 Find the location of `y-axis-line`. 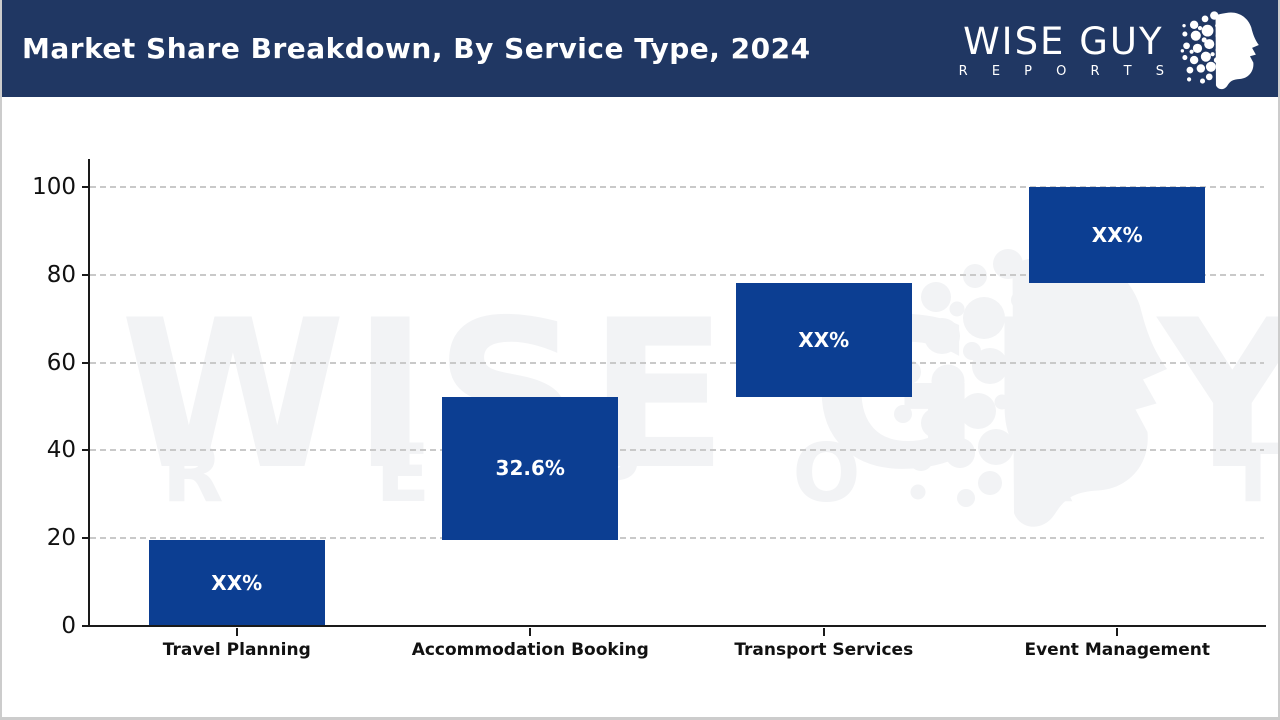

y-axis-line is located at coordinates (89, 393).